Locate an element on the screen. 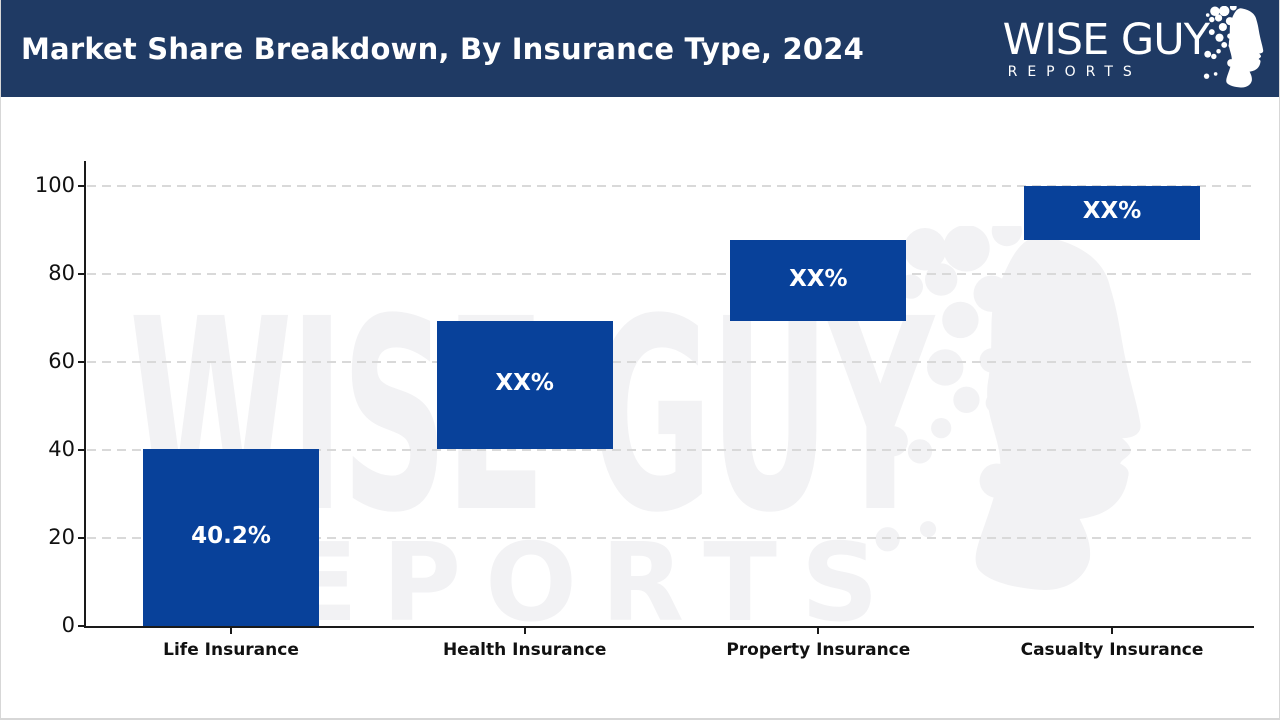  bar-health-insurance is located at coordinates (524, 385).